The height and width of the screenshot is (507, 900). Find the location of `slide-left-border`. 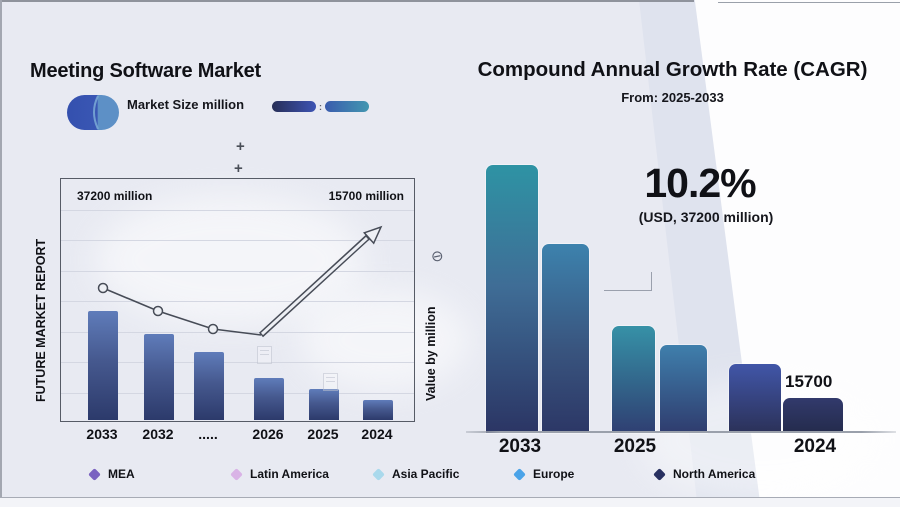

slide-left-border is located at coordinates (1, 253).